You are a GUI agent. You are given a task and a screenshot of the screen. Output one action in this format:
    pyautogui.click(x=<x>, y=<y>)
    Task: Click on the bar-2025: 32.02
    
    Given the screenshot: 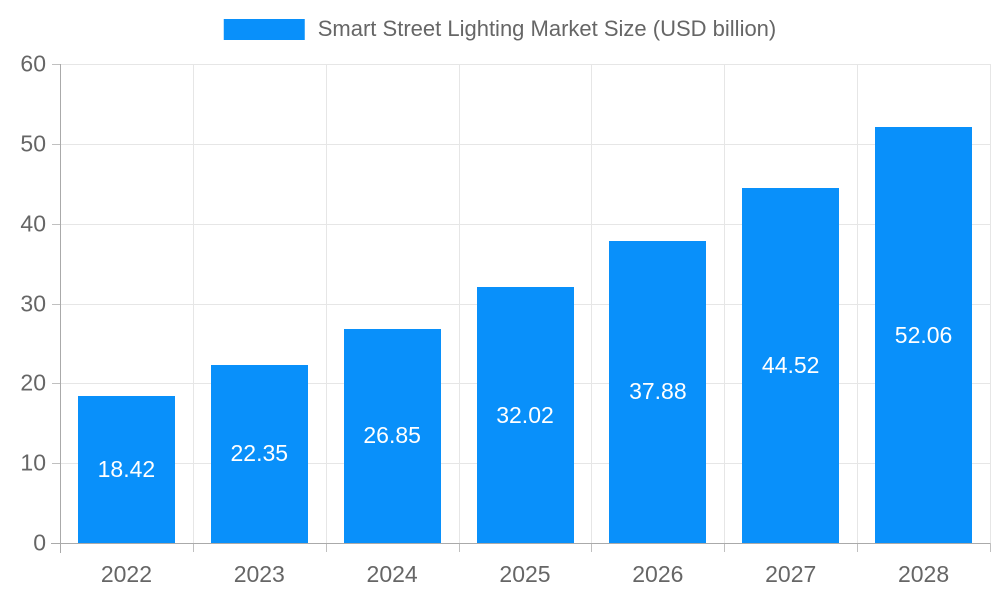 What is the action you would take?
    pyautogui.click(x=525, y=415)
    